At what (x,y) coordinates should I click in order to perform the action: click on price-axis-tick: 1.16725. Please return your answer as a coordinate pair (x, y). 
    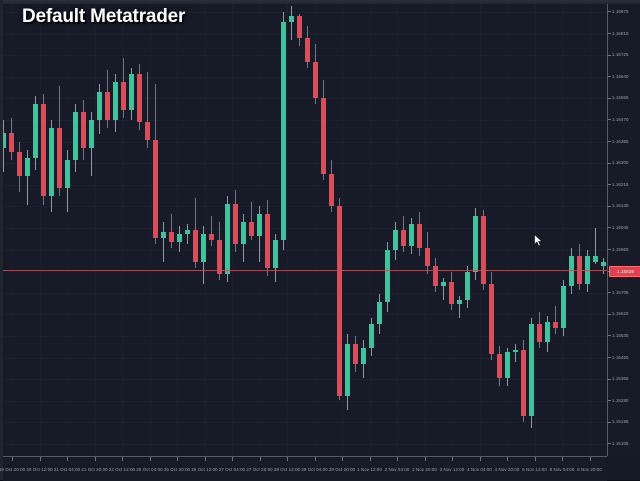
    Looking at the image, I should click on (624, 55).